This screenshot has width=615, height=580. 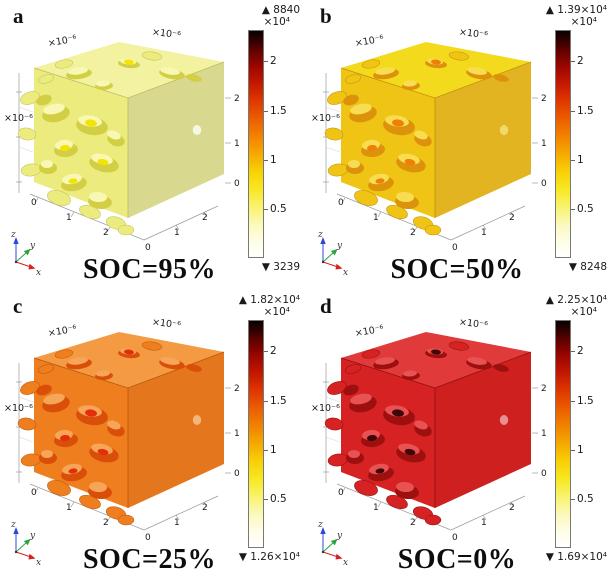 I want to click on panel-letter: b, so click(x=326, y=16).